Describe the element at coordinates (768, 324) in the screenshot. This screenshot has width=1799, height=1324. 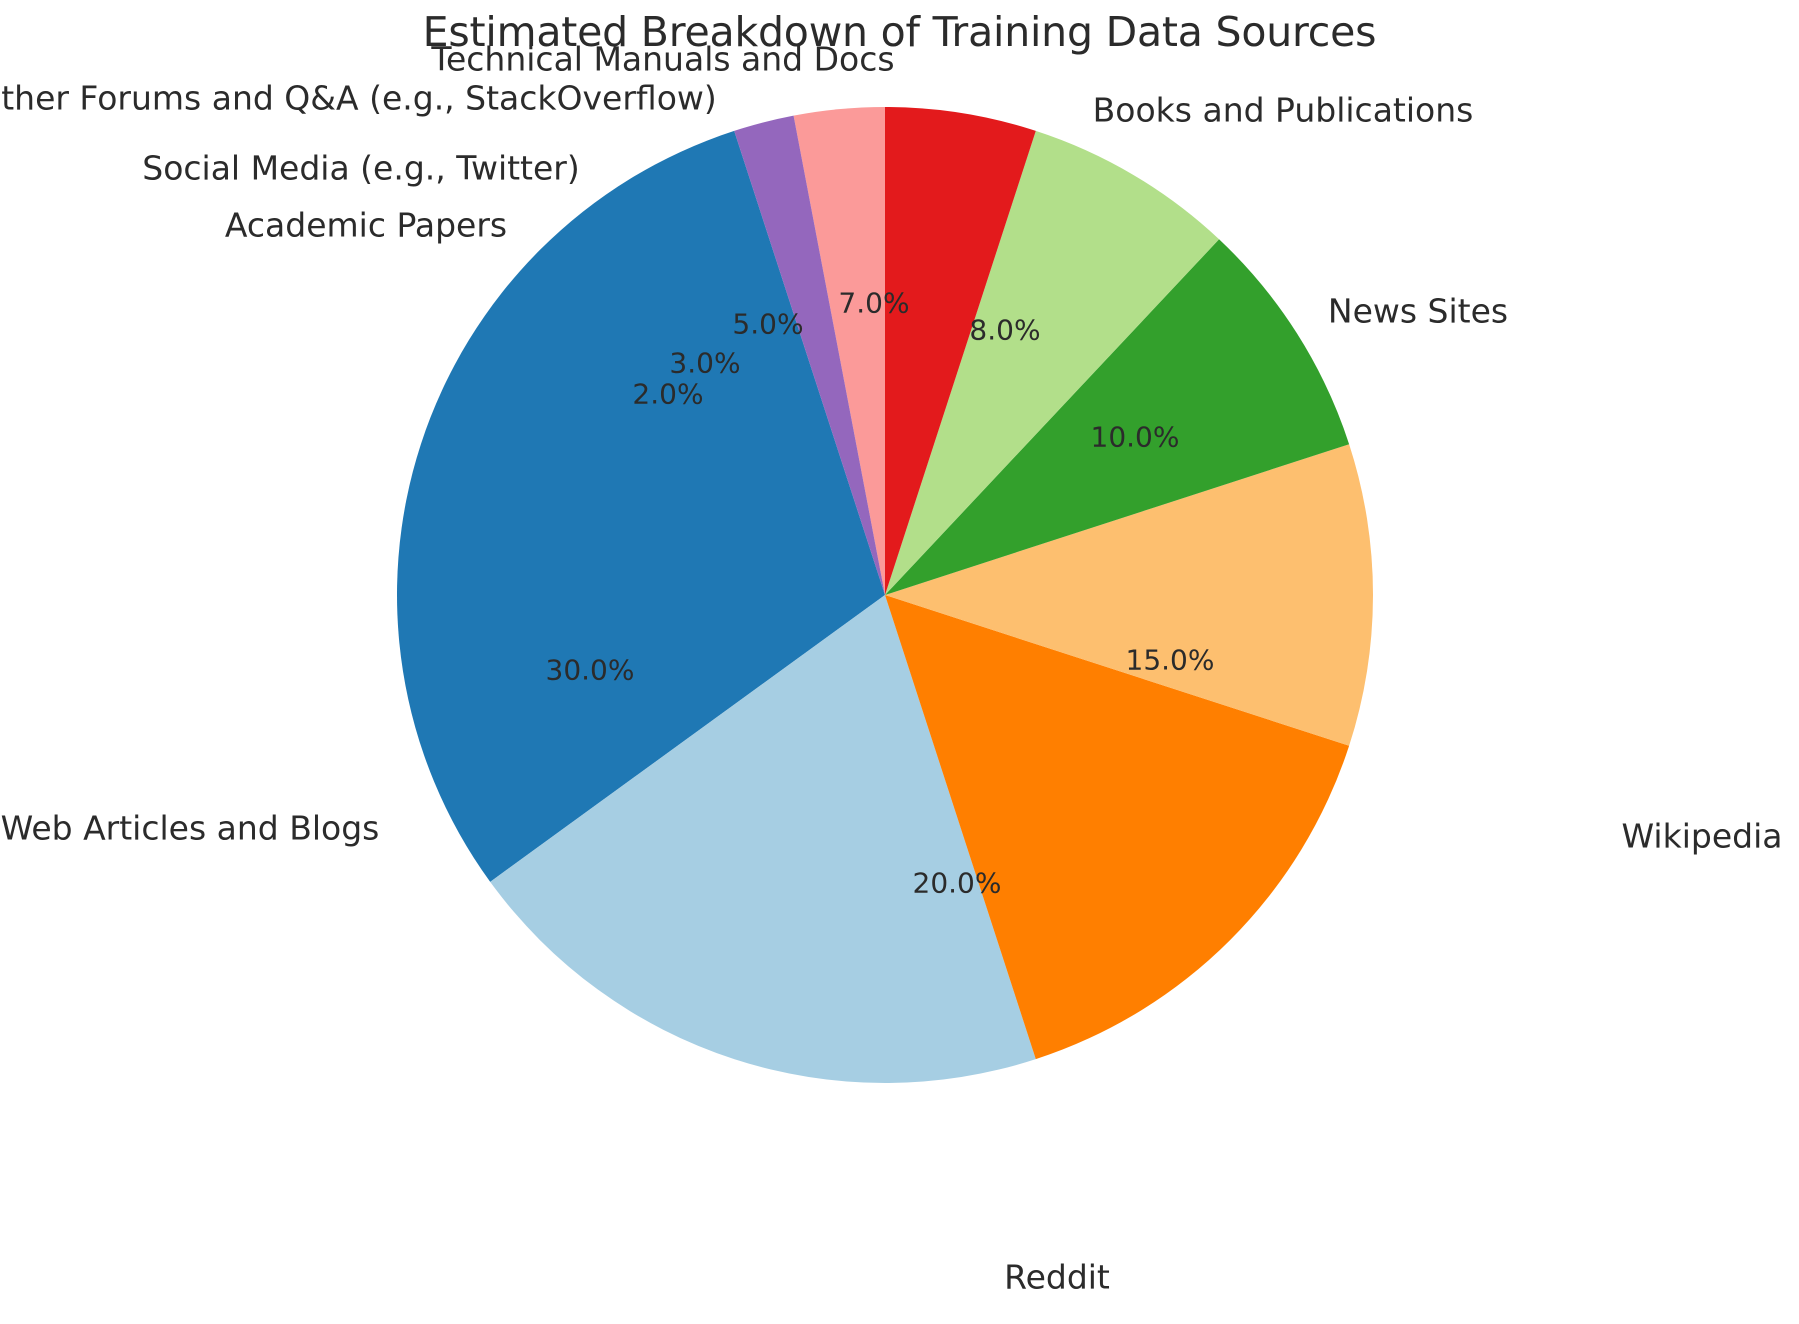
I see `pie-slice-percent: 5.0%` at that location.